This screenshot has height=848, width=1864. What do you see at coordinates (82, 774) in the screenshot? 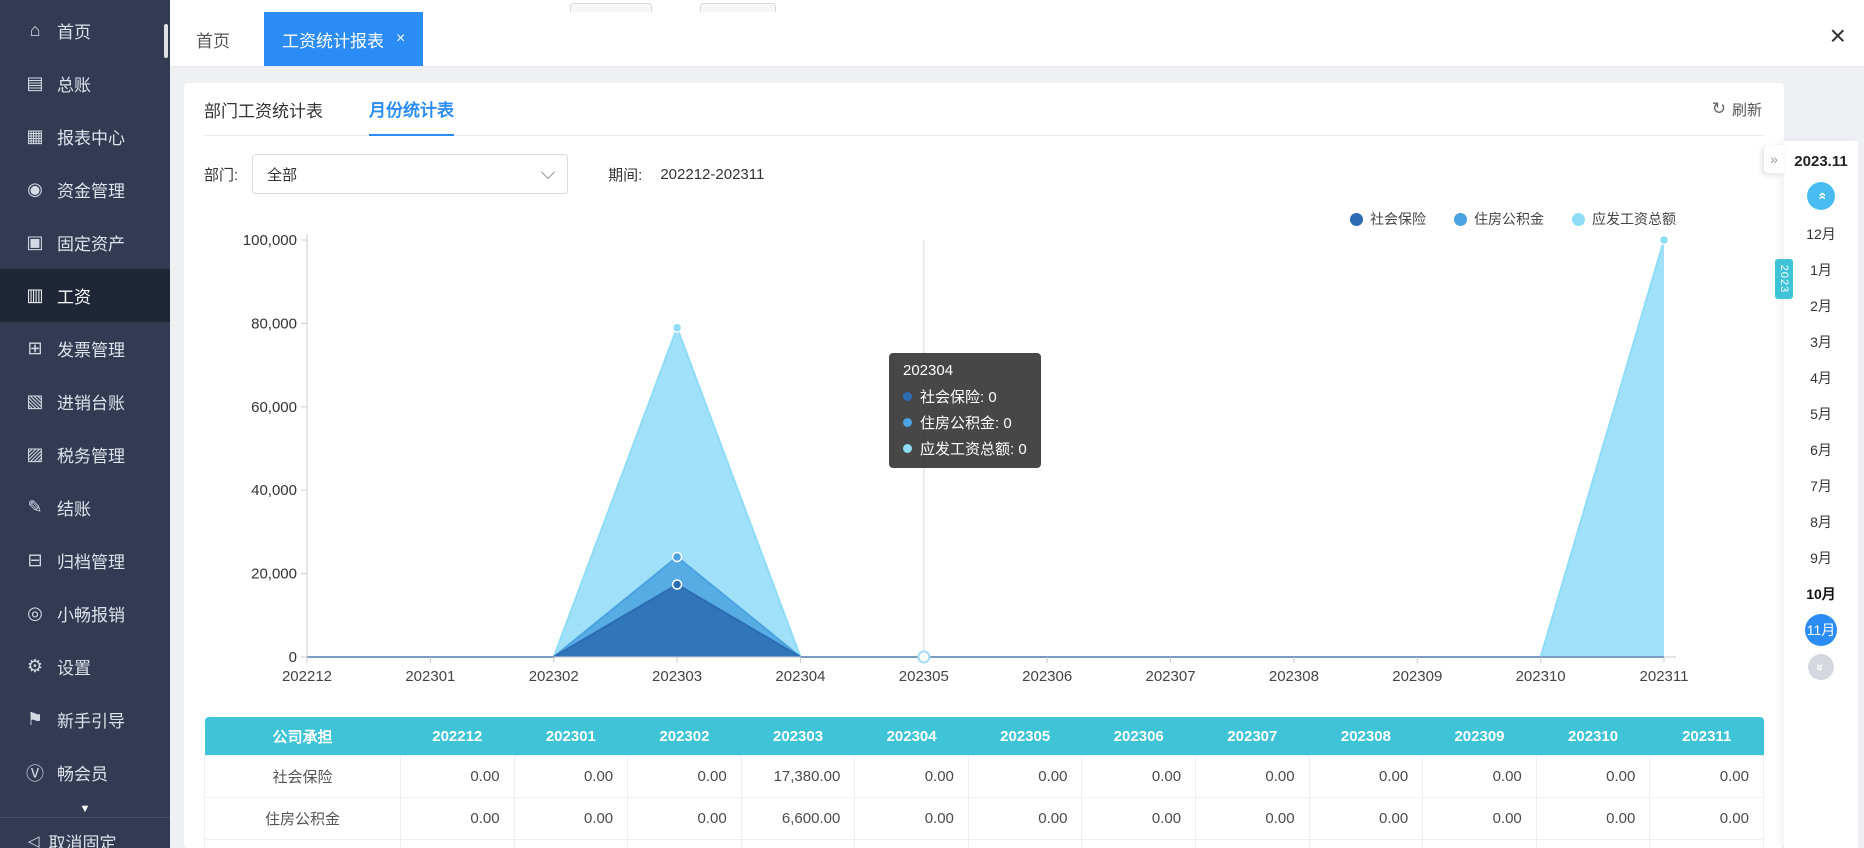
I see `sidebar-item-label: 畅会员` at bounding box center [82, 774].